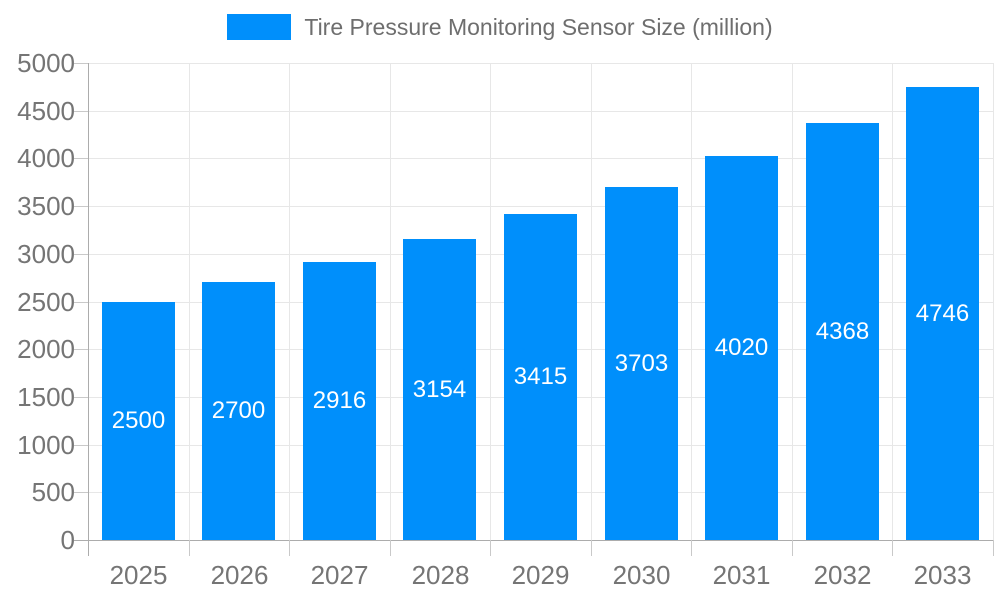 Image resolution: width=1000 pixels, height=600 pixels. What do you see at coordinates (46, 302) in the screenshot?
I see `y-tick-label: 2500` at bounding box center [46, 302].